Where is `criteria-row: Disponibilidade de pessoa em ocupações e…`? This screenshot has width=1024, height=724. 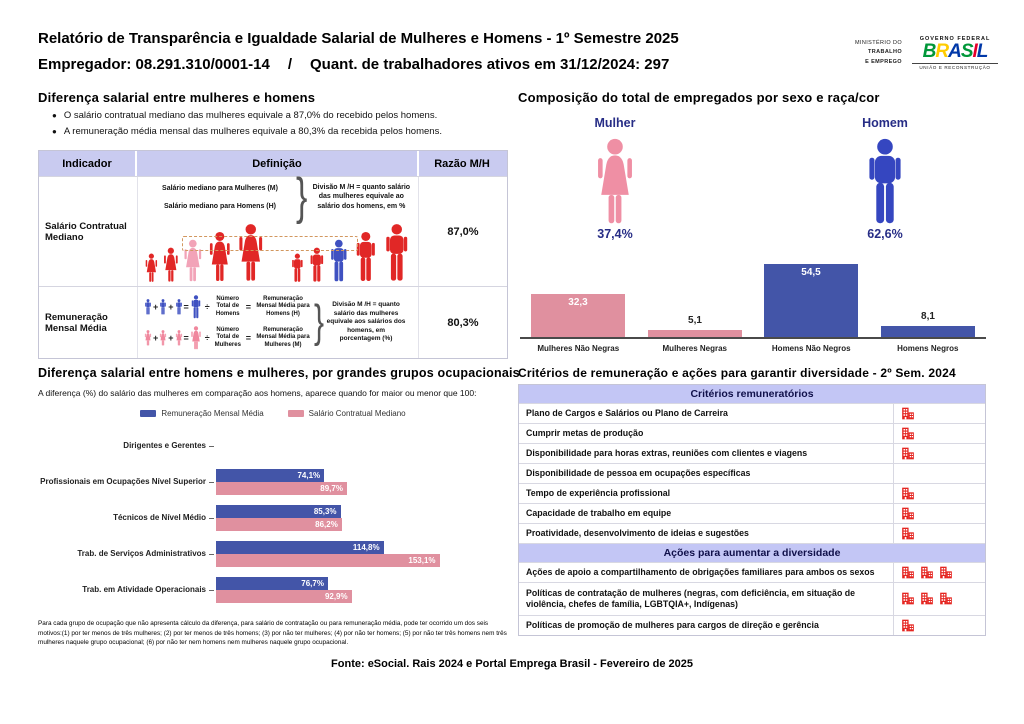 criteria-row: Disponibilidade de pessoa em ocupações e… is located at coordinates (752, 472).